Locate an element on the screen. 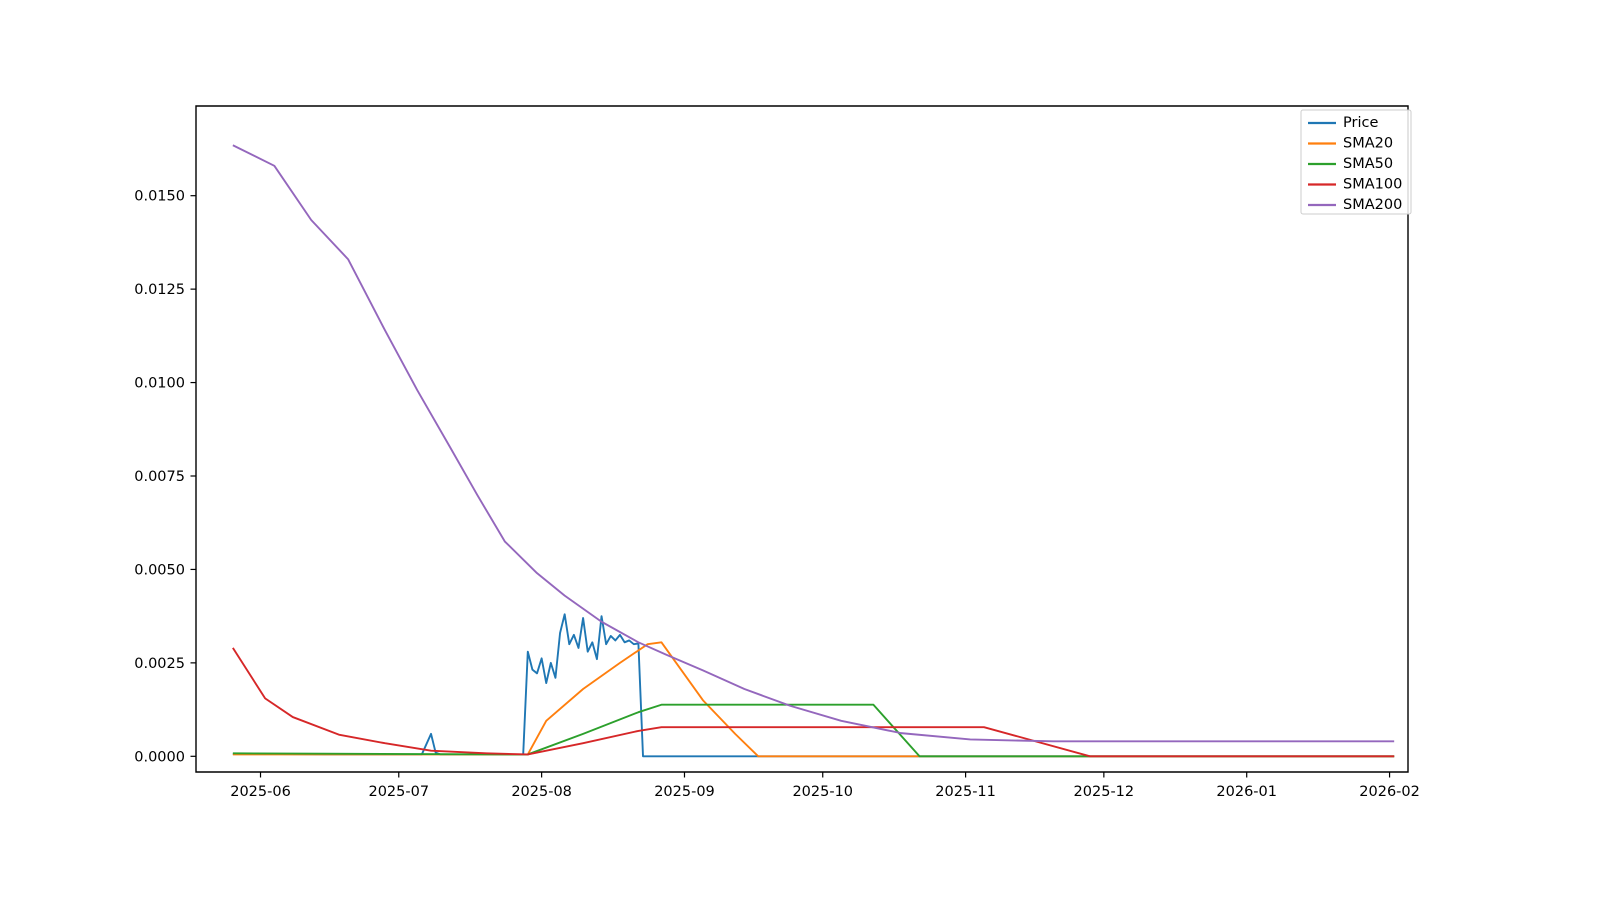 The height and width of the screenshot is (900, 1600). y-tick-label: 0.0150 is located at coordinates (159, 197).